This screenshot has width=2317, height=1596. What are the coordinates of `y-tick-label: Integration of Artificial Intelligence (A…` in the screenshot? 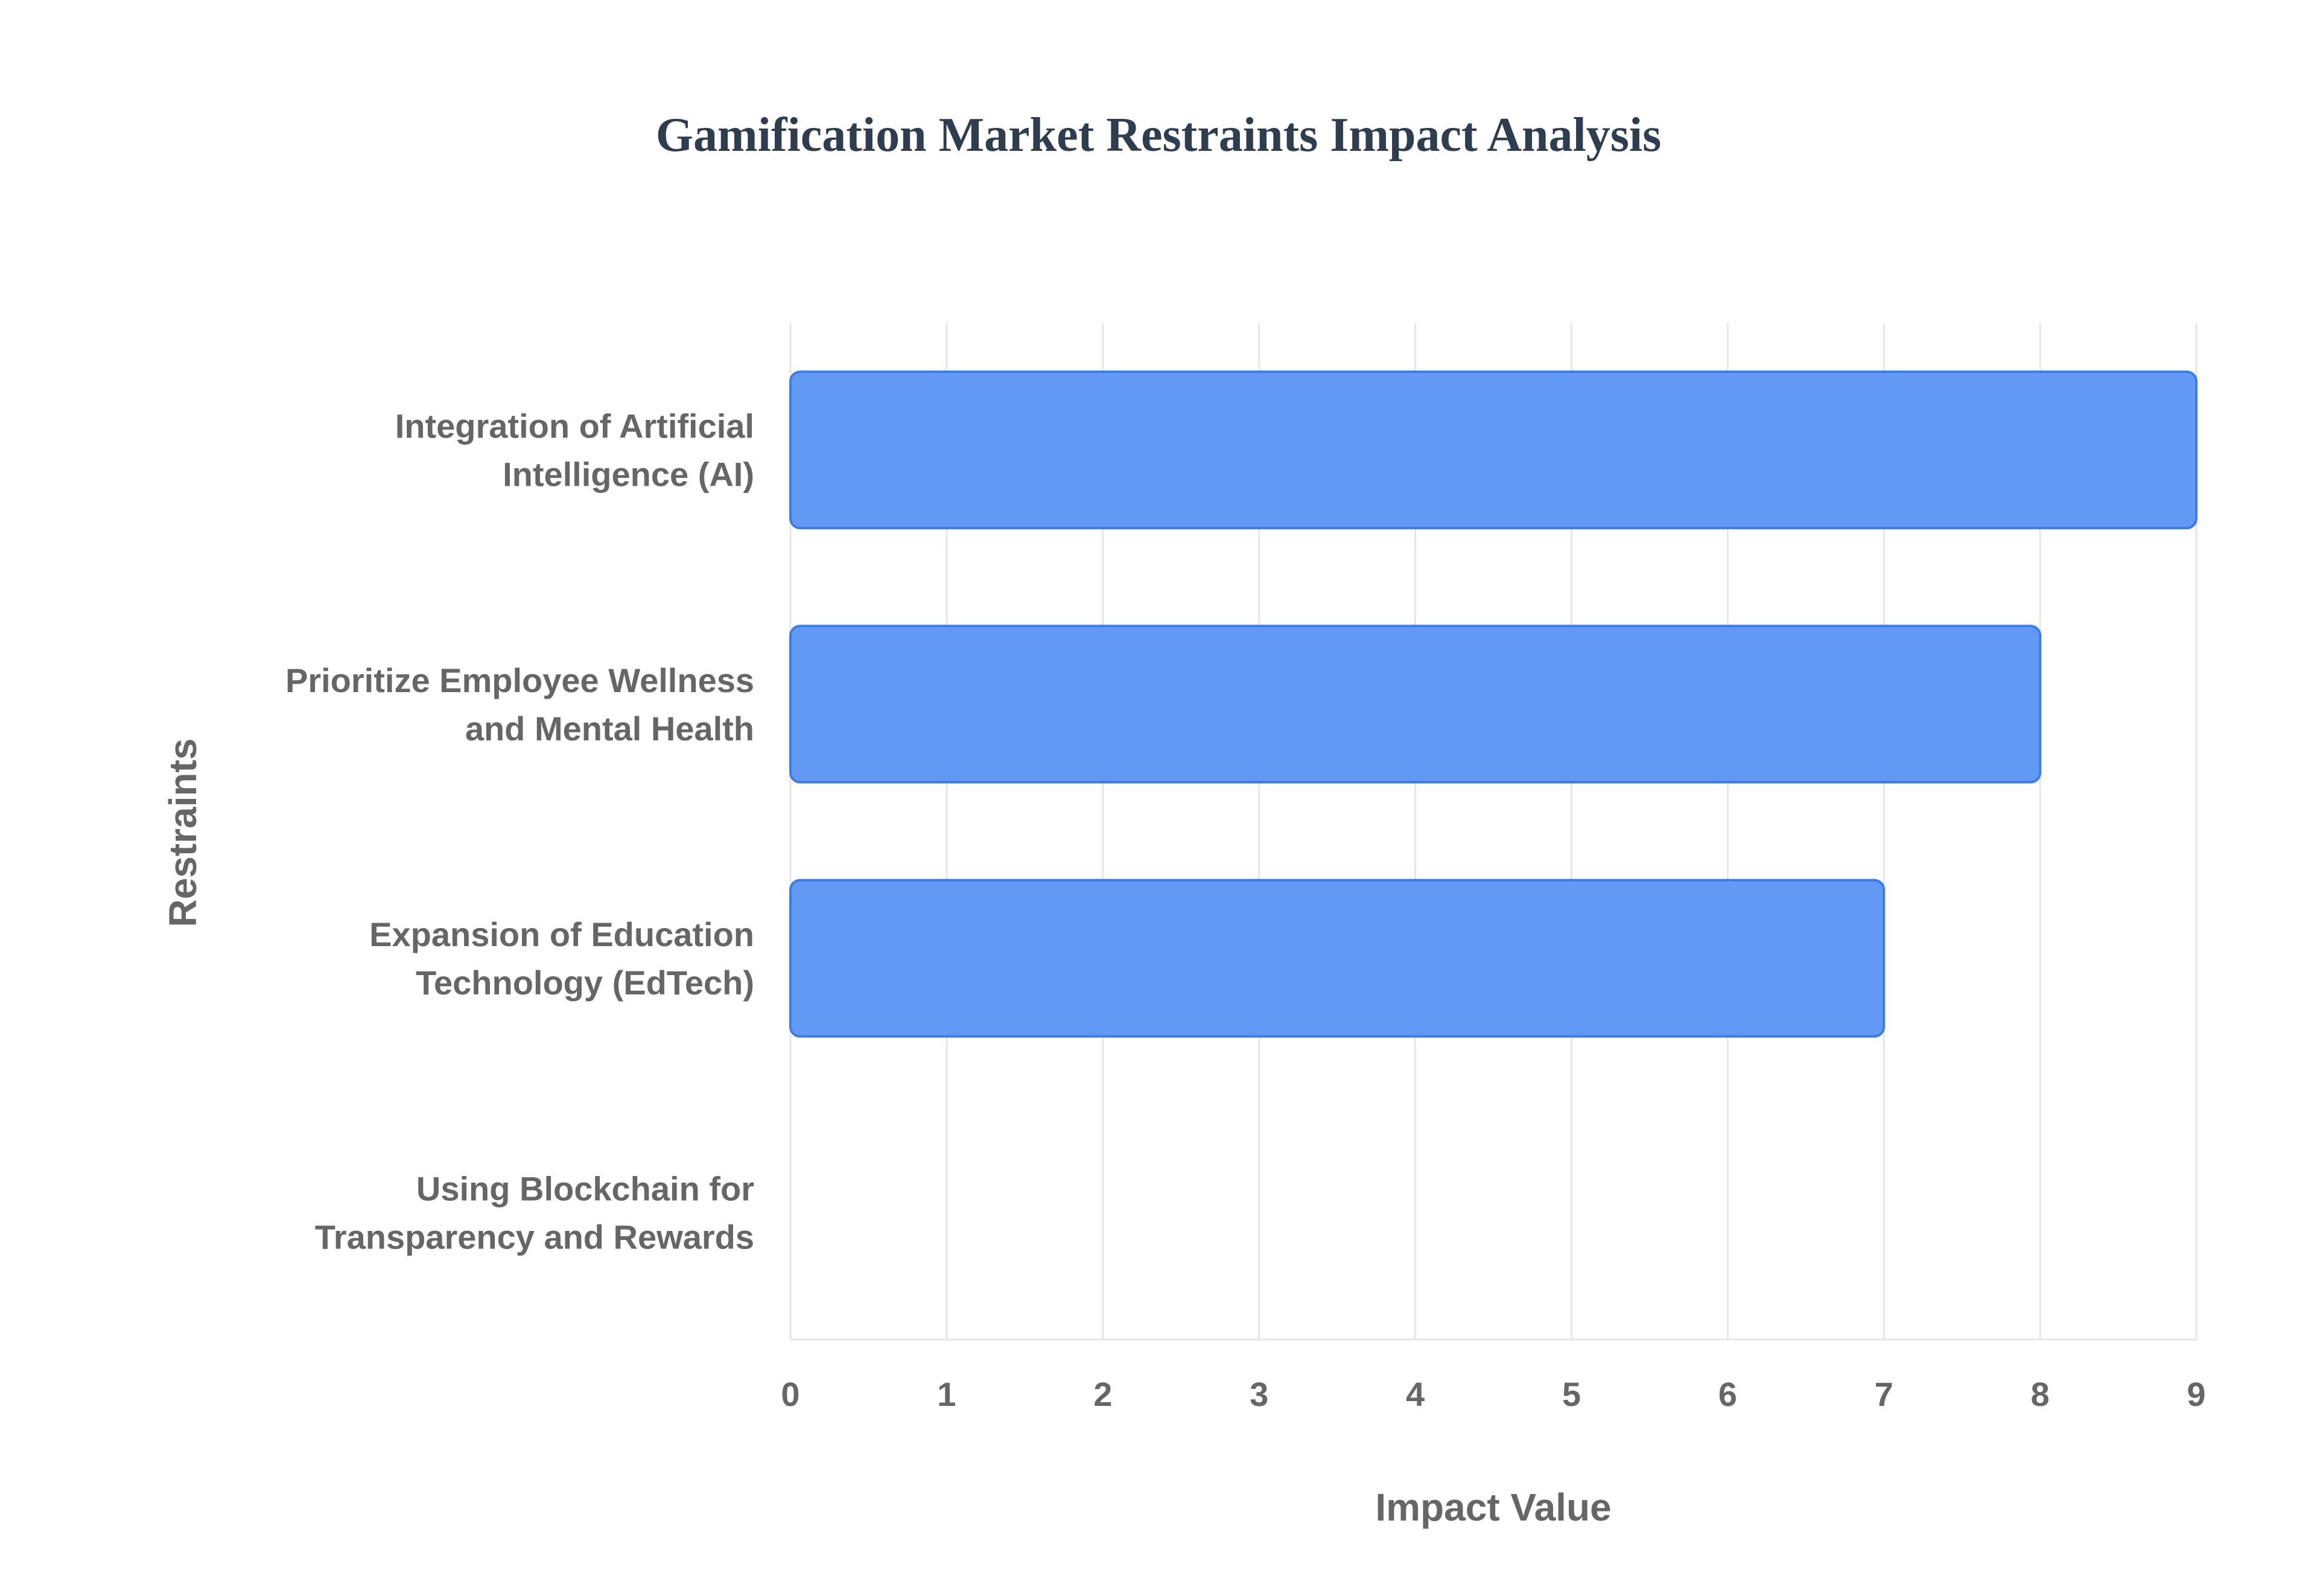 It's located at (574, 451).